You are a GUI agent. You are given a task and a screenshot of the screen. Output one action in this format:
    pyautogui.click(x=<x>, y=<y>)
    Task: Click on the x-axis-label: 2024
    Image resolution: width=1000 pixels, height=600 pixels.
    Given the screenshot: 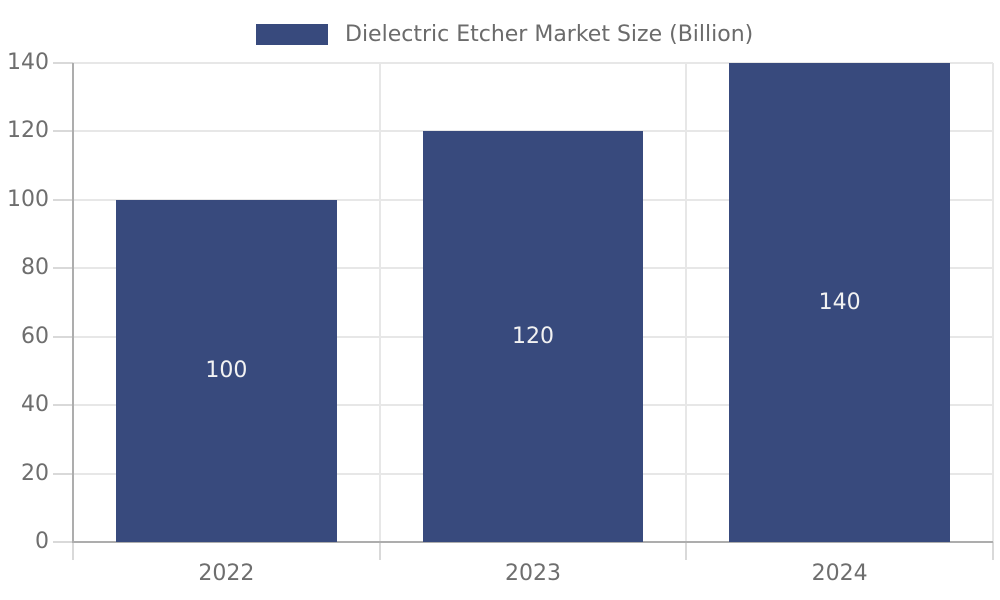 What is the action you would take?
    pyautogui.click(x=839, y=573)
    